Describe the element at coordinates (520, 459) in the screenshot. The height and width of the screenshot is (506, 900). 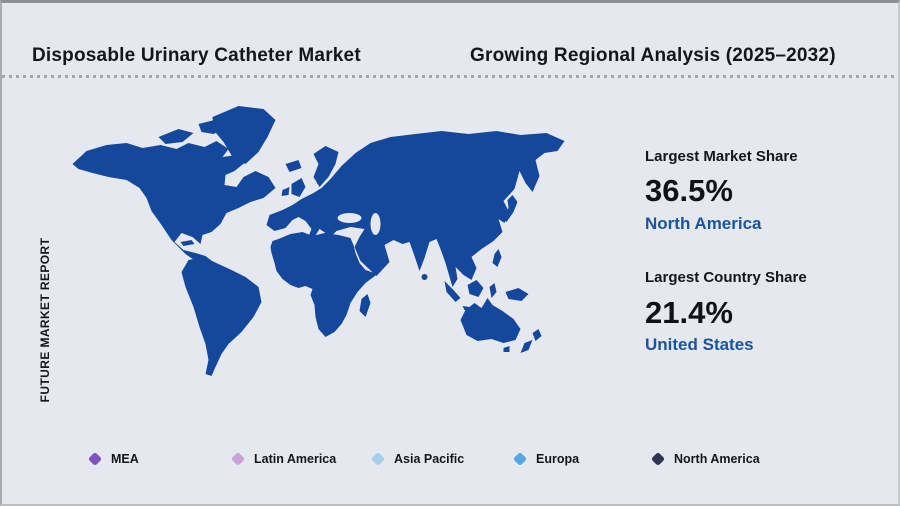
I see `europa-marker-icon` at that location.